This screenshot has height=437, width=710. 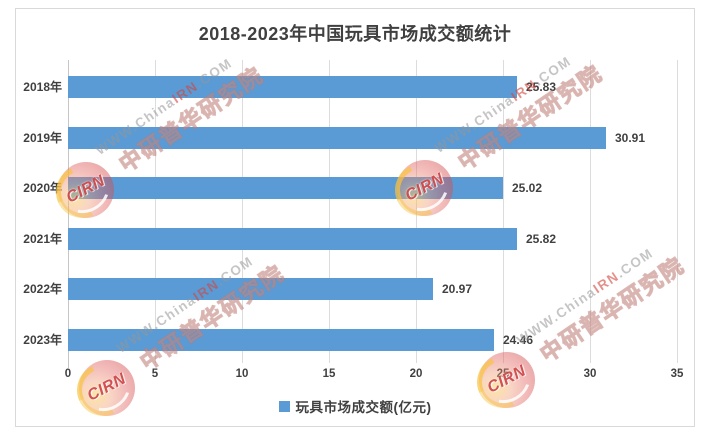 I want to click on category-label: 2019年, so click(x=42, y=137).